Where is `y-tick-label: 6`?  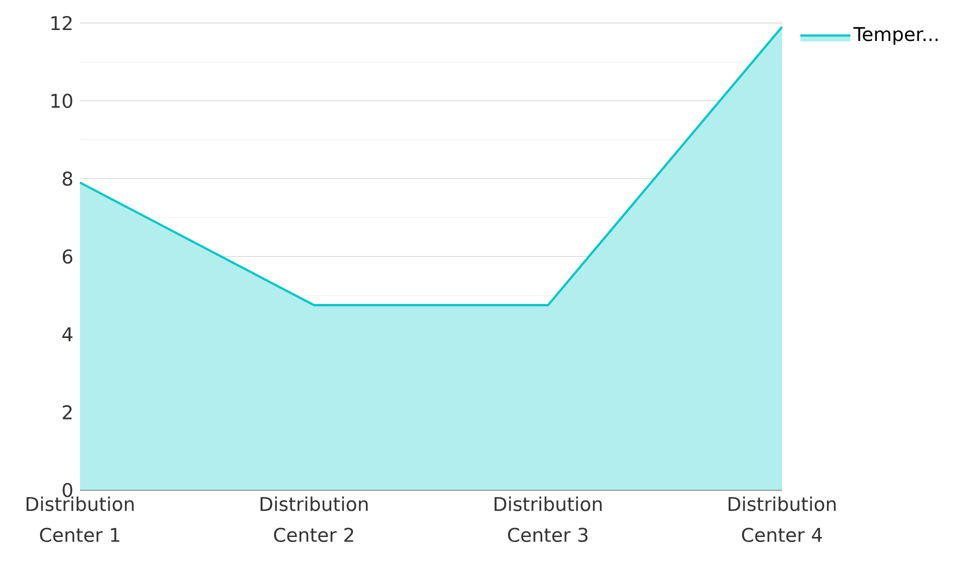
y-tick-label: 6 is located at coordinates (67, 256).